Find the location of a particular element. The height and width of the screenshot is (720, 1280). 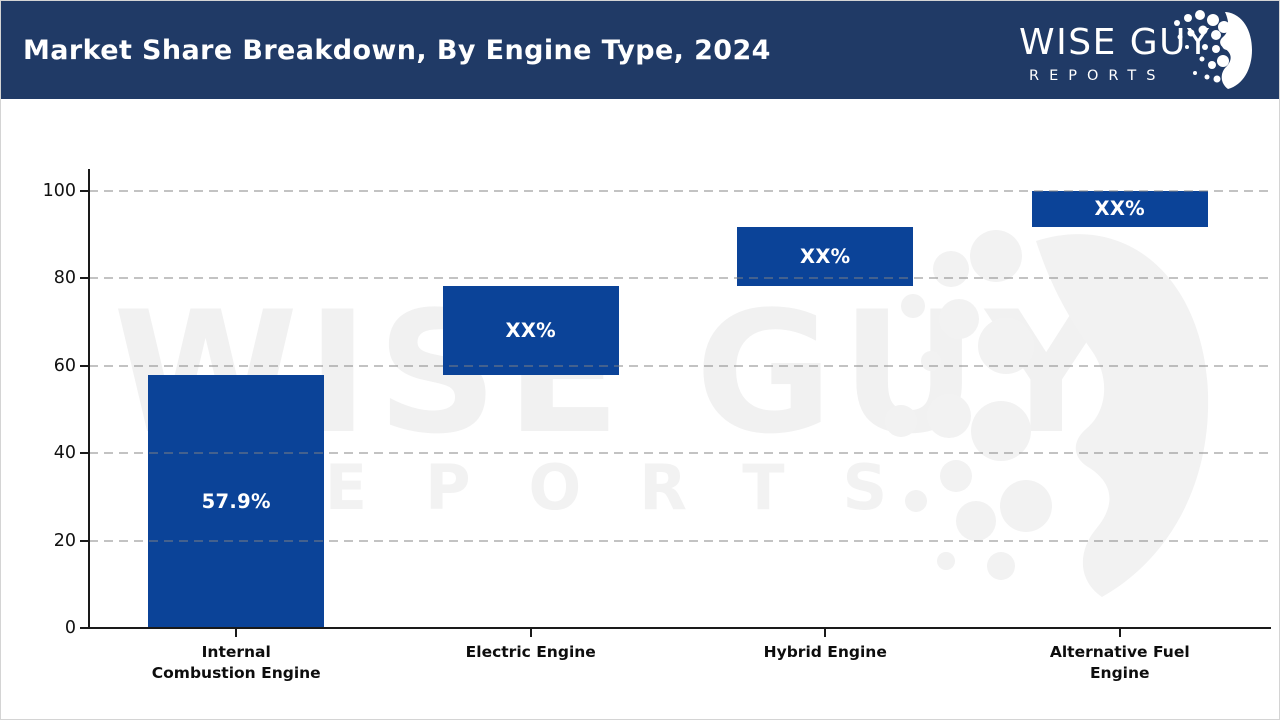

y-tick-label: 0 is located at coordinates (70, 628).